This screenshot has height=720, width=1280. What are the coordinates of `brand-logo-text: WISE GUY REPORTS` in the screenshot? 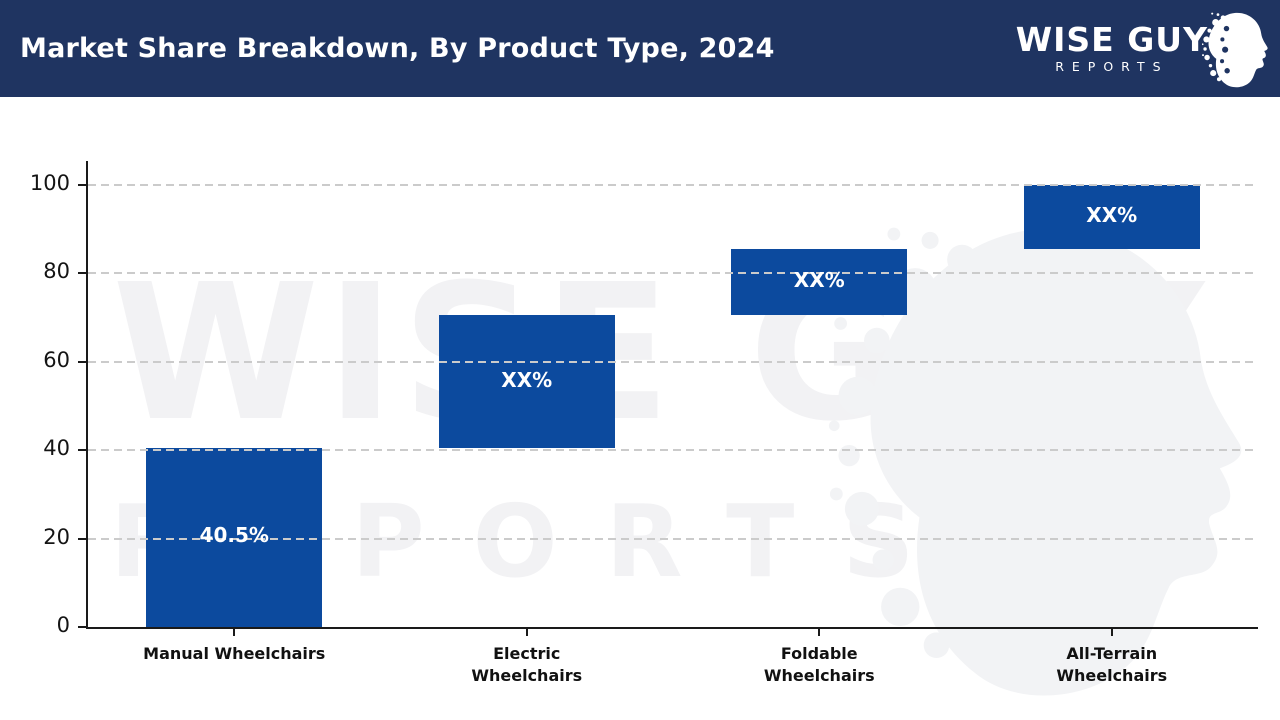 It's located at (1111, 47).